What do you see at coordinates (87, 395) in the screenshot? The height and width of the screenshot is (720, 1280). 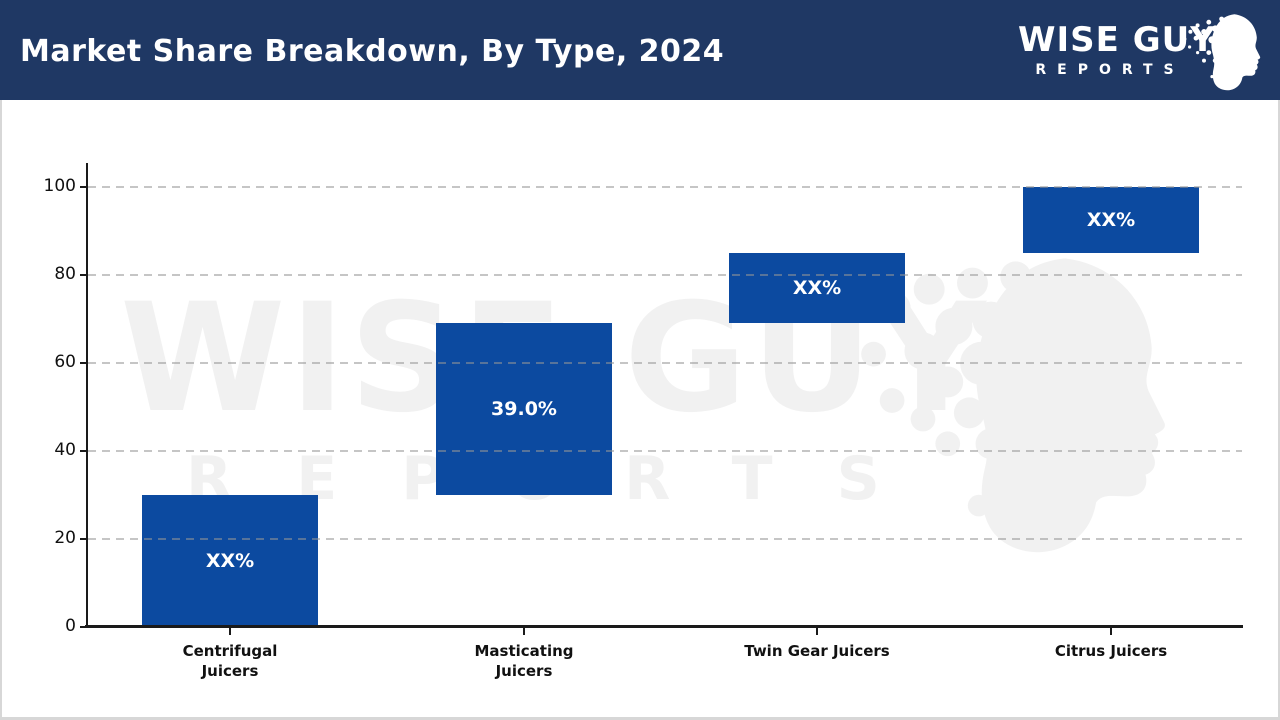 I see `y-axis-line` at bounding box center [87, 395].